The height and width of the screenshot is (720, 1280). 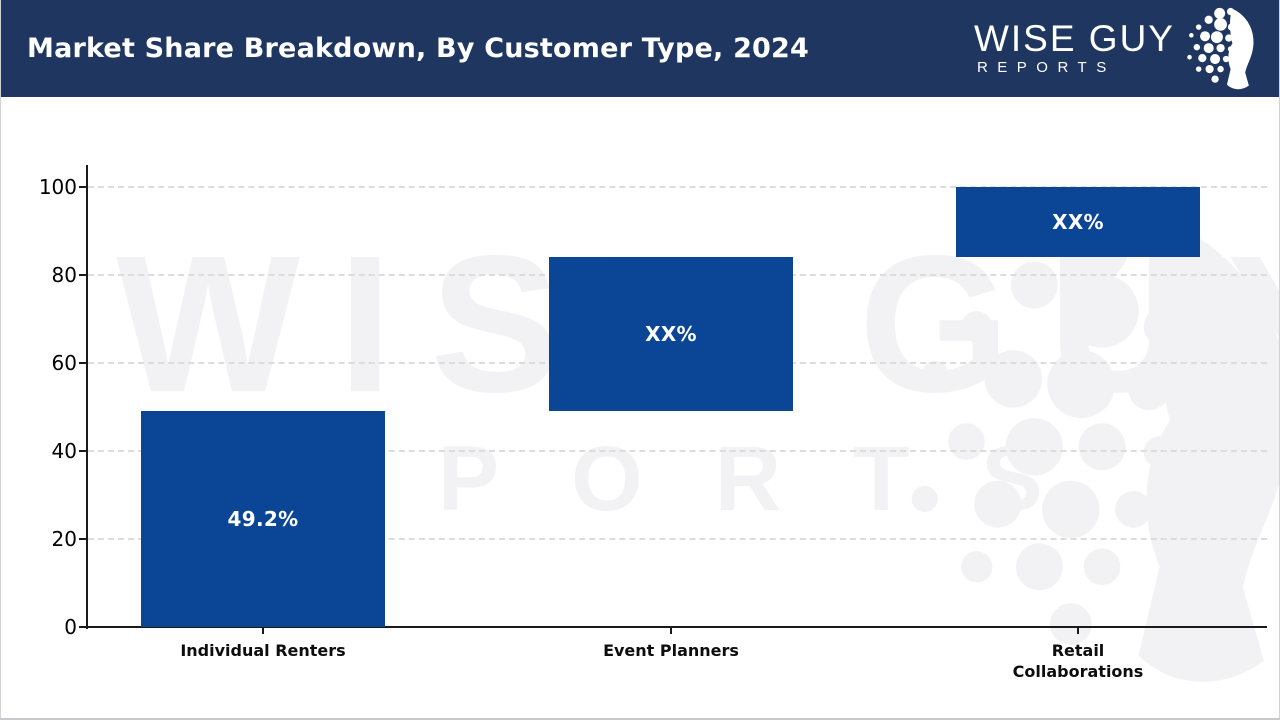 What do you see at coordinates (1046, 67) in the screenshot?
I see `logo-subtitle: REPORTS` at bounding box center [1046, 67].